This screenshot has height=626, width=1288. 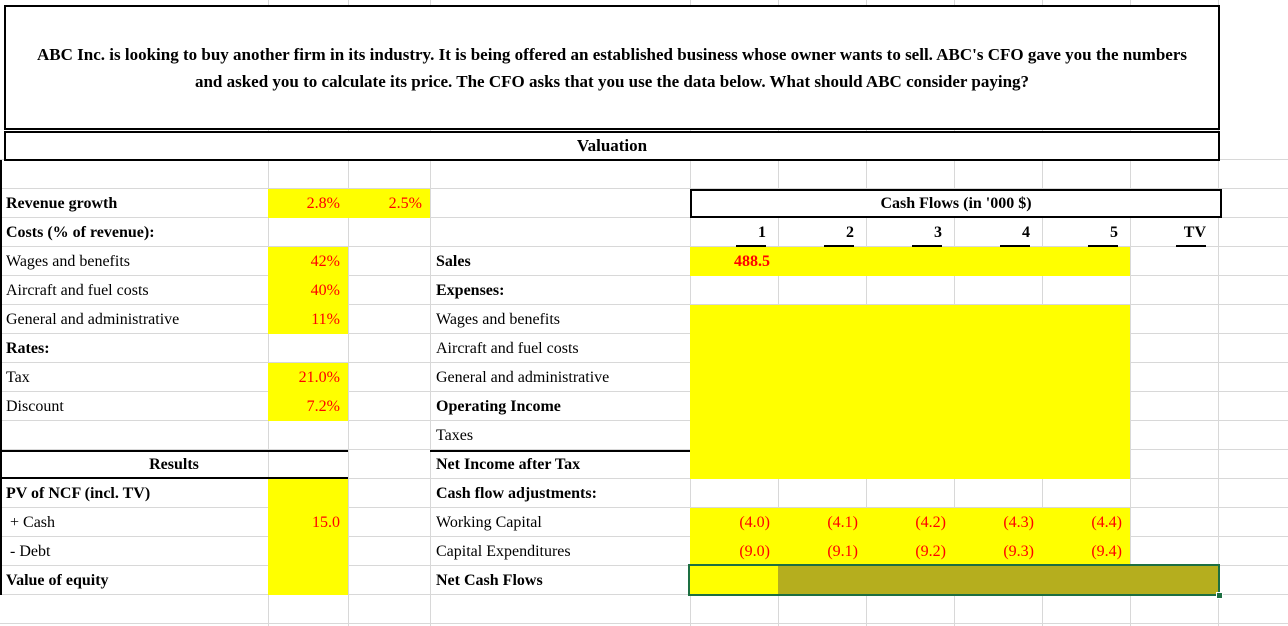 What do you see at coordinates (389, 203) in the screenshot?
I see `revenue-growth-tv-input: 2.5%` at bounding box center [389, 203].